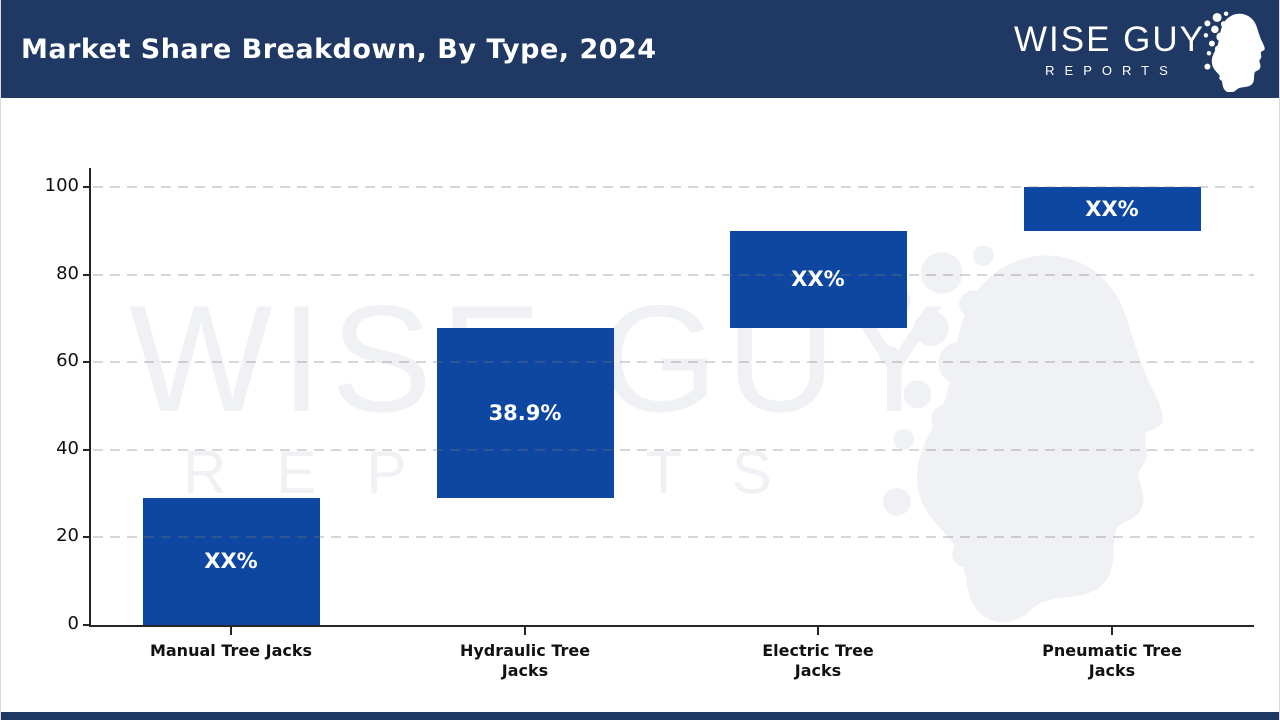 The height and width of the screenshot is (720, 1280). I want to click on wise-guy-logo: WISE GUY REPORTS, so click(1139, 50).